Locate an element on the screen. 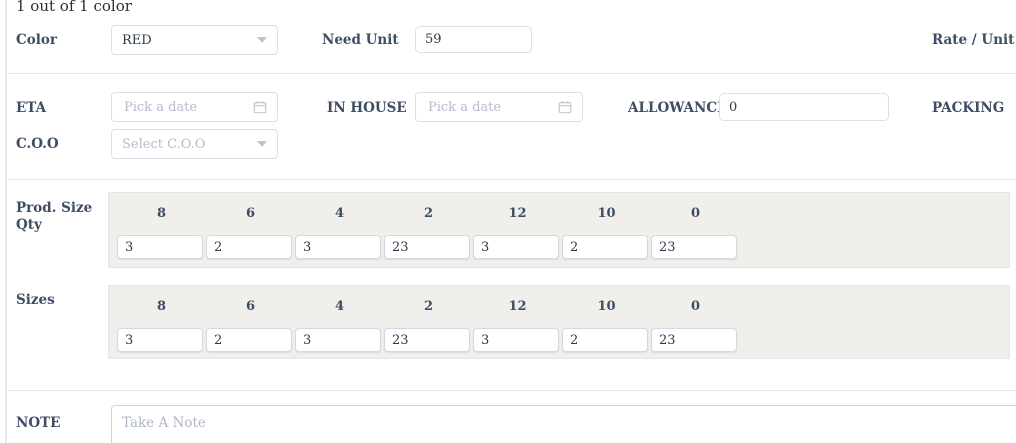  in-house-label: IN HOUSE is located at coordinates (367, 108).